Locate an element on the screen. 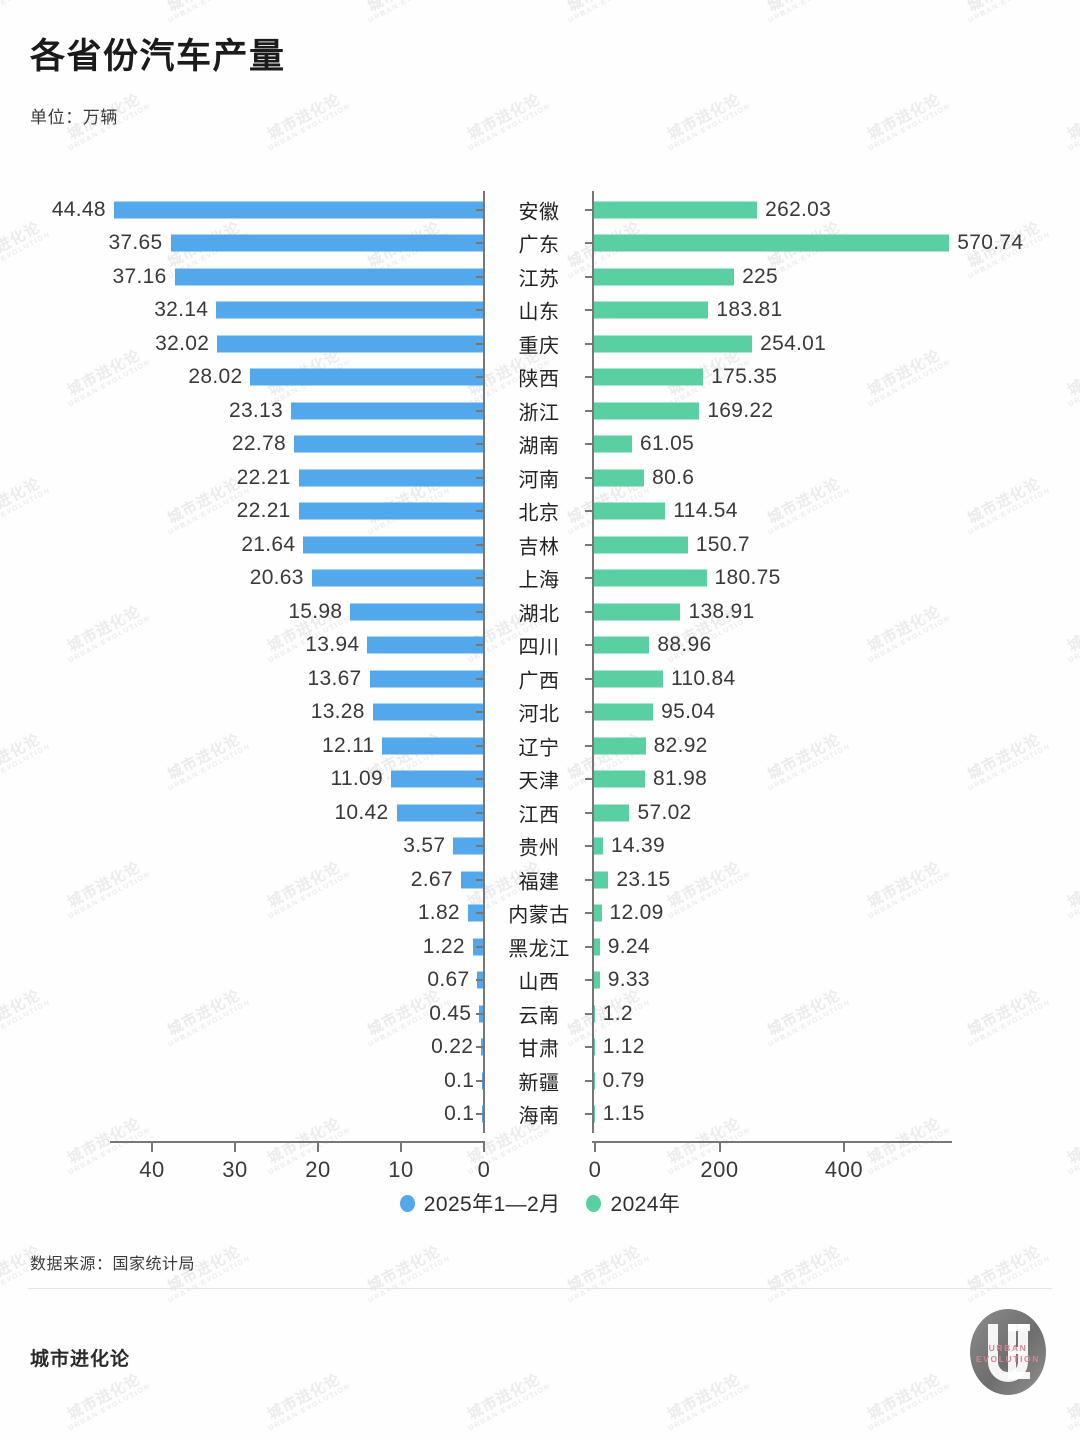 The height and width of the screenshot is (1440, 1080). category-label: 福建 is located at coordinates (539, 882).